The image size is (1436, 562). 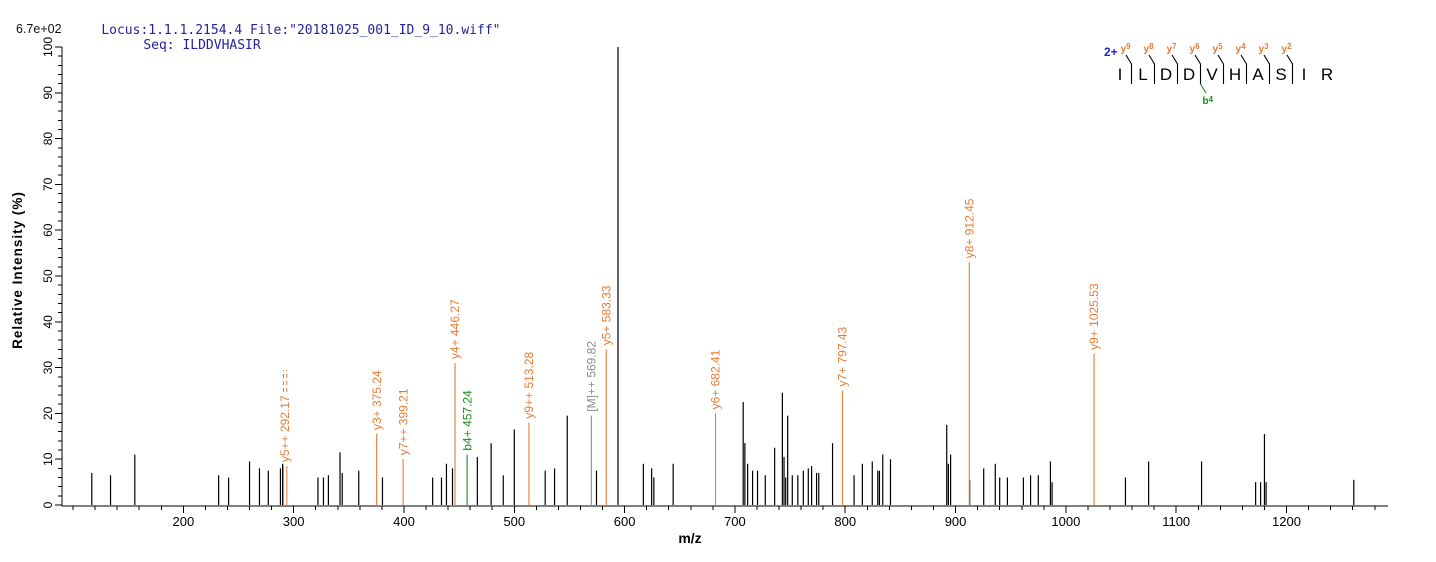 I want to click on residue-letter: S, so click(x=1280, y=74).